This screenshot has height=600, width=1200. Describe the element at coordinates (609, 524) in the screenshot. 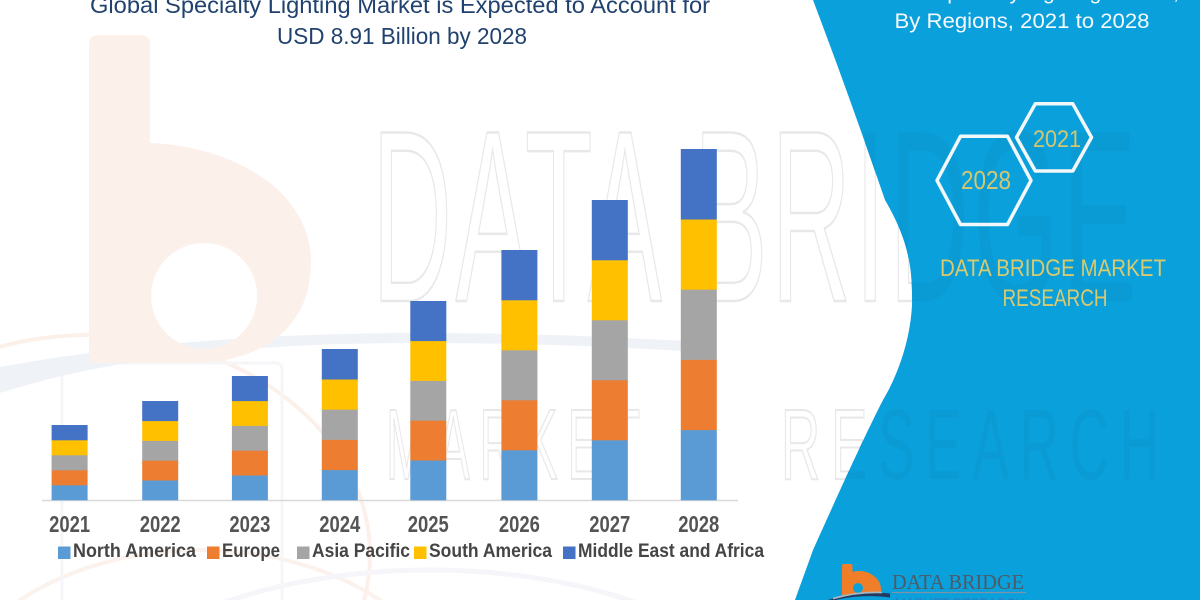

I see `svg-text: 2027` at that location.